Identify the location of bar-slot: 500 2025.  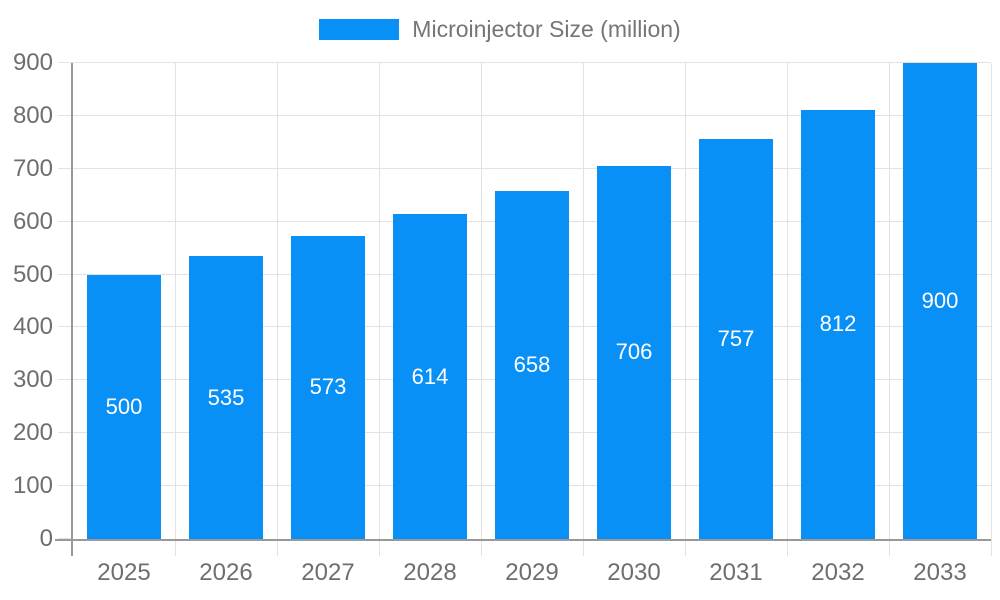
(124, 324).